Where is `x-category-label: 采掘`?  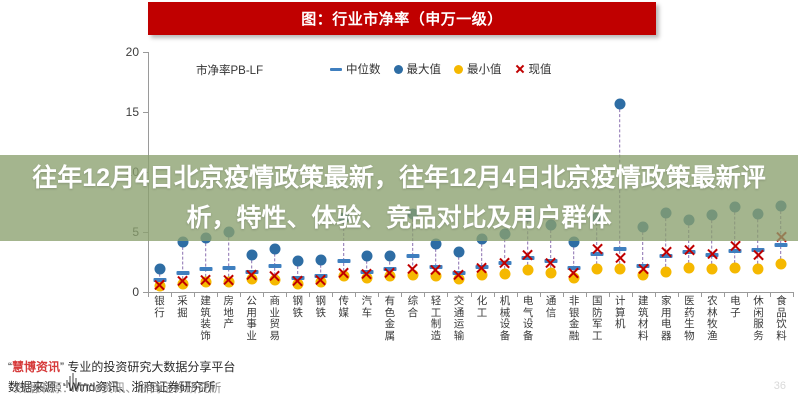
x-category-label: 采掘 is located at coordinates (182, 307).